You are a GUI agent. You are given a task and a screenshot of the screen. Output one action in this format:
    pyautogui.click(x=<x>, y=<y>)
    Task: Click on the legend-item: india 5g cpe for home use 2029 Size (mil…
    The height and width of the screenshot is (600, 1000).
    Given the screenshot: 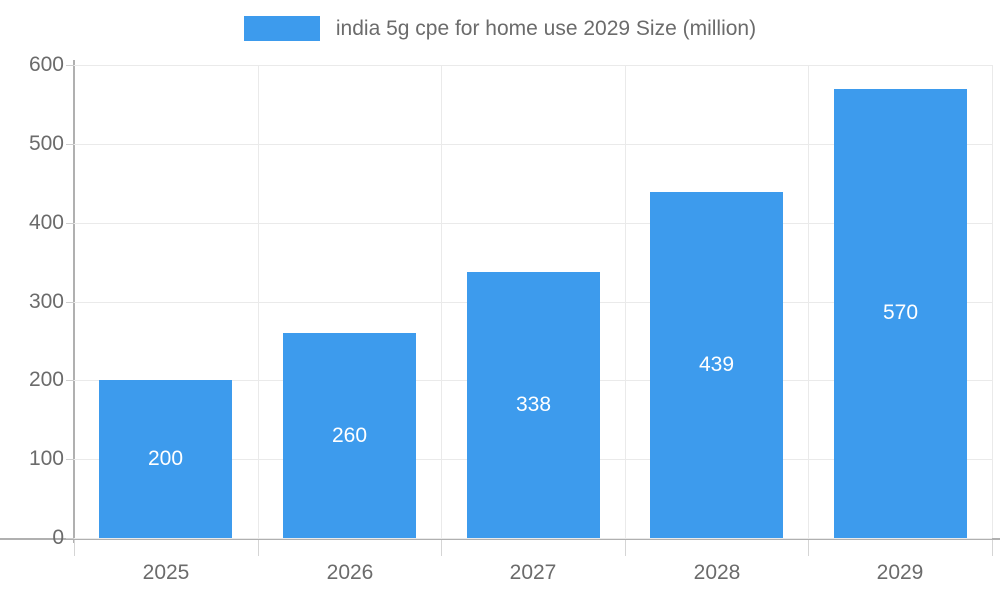 What is the action you would take?
    pyautogui.click(x=500, y=28)
    